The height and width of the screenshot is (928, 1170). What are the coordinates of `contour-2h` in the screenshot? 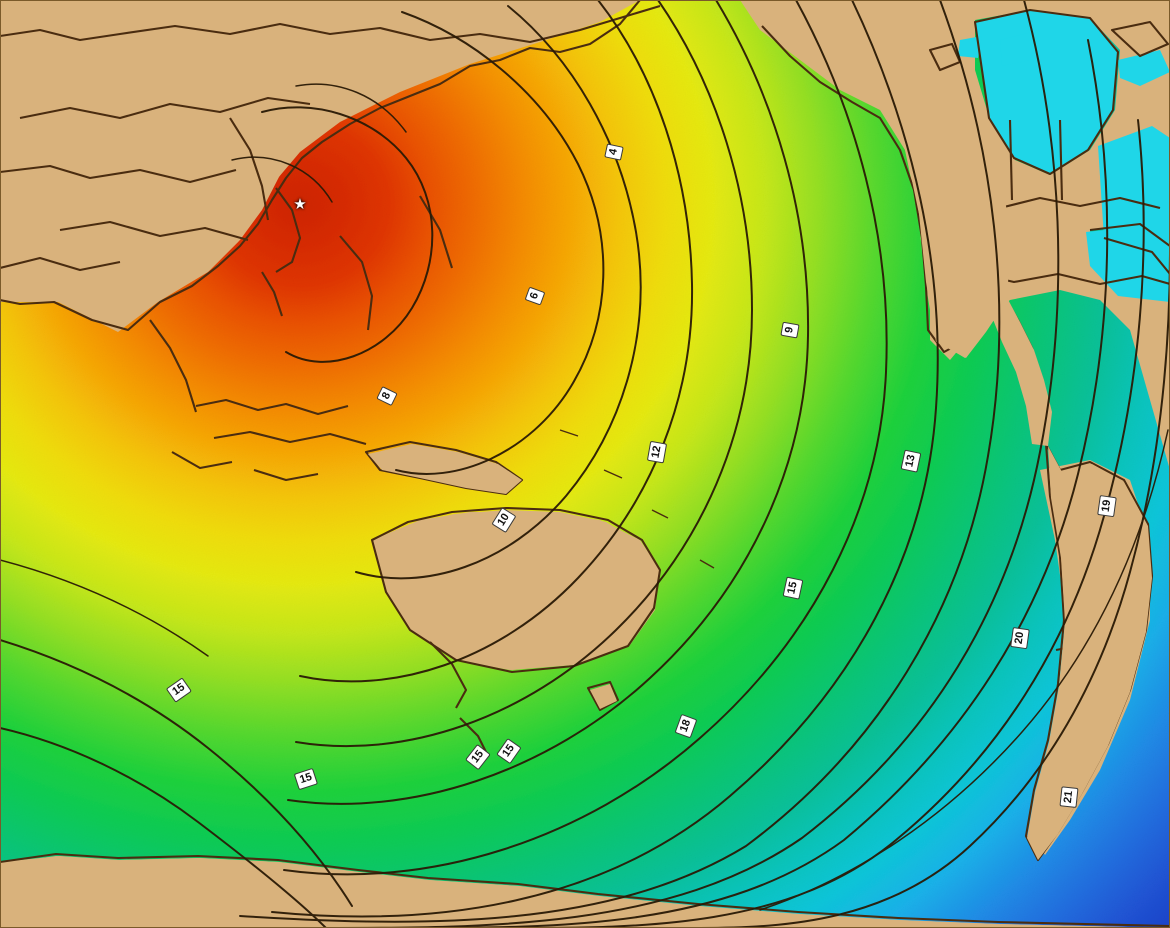 It's located at (347, 234).